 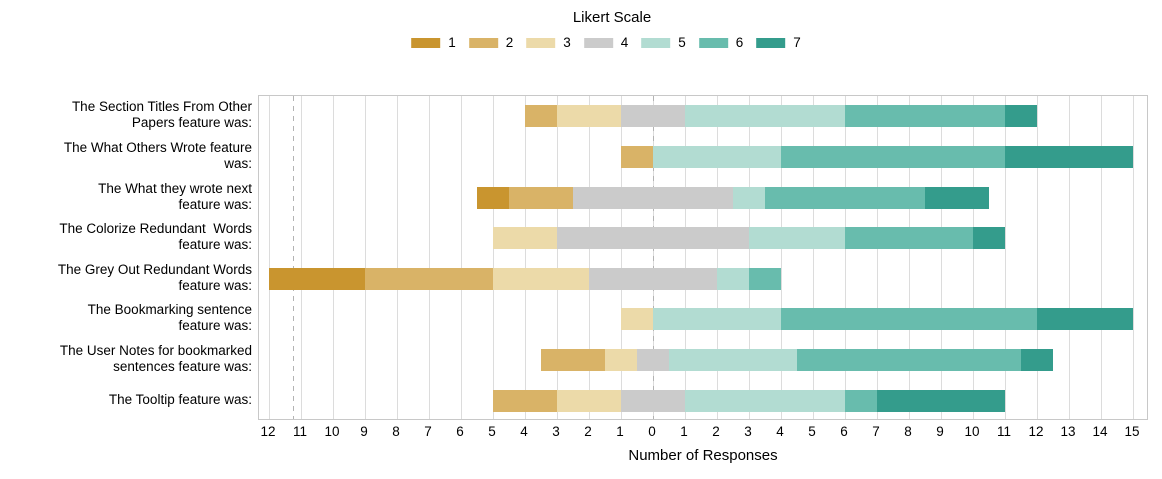 I want to click on x-tick-label-13: 13, so click(x=1068, y=431).